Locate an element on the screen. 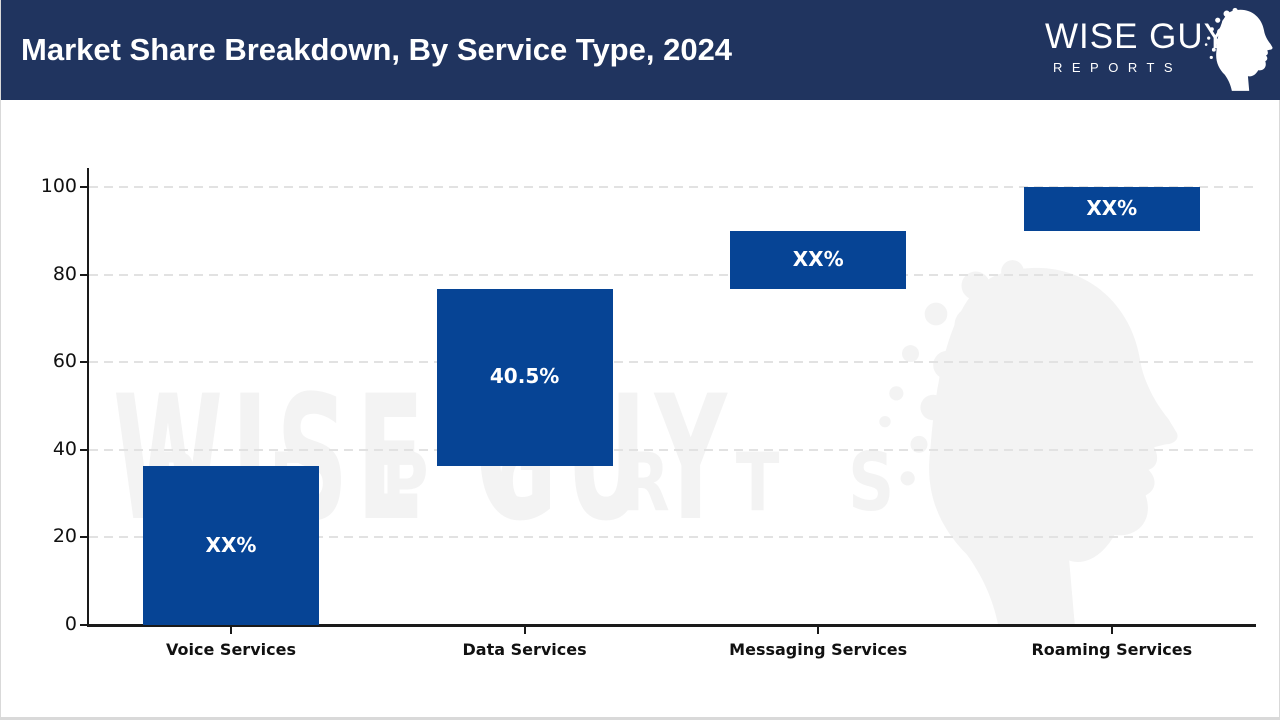 This screenshot has height=720, width=1280. bar-data-services is located at coordinates (524, 377).